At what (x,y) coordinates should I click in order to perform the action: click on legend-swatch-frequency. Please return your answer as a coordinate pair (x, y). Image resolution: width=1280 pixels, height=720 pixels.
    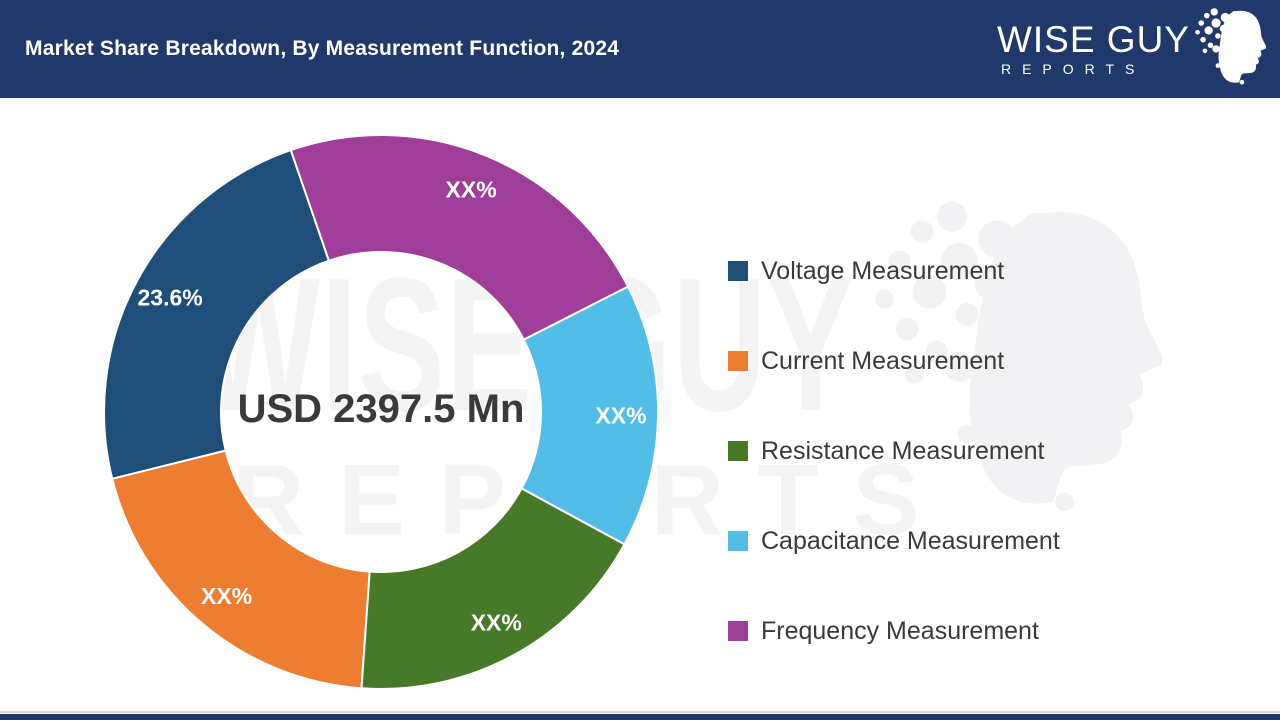
    Looking at the image, I should click on (738, 631).